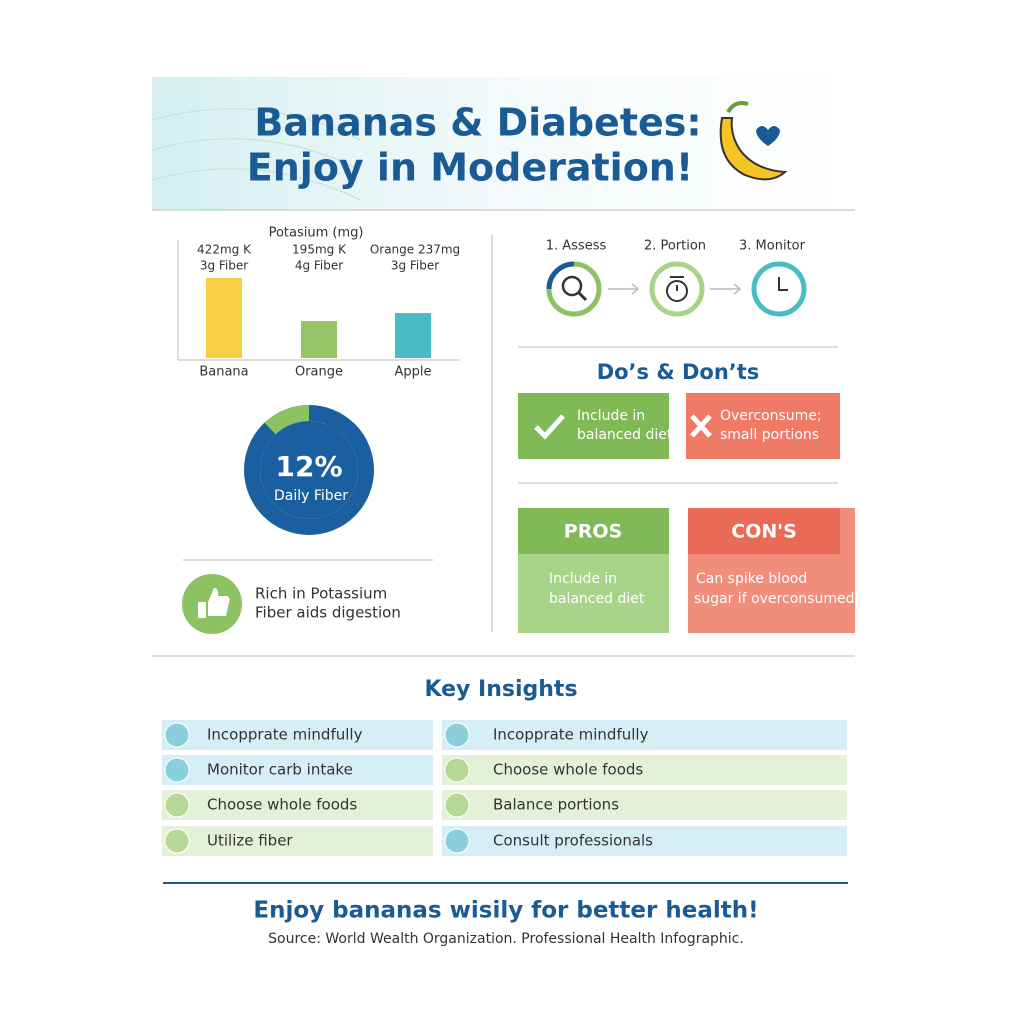  What do you see at coordinates (412, 372) in the screenshot?
I see `category-label: Apple` at bounding box center [412, 372].